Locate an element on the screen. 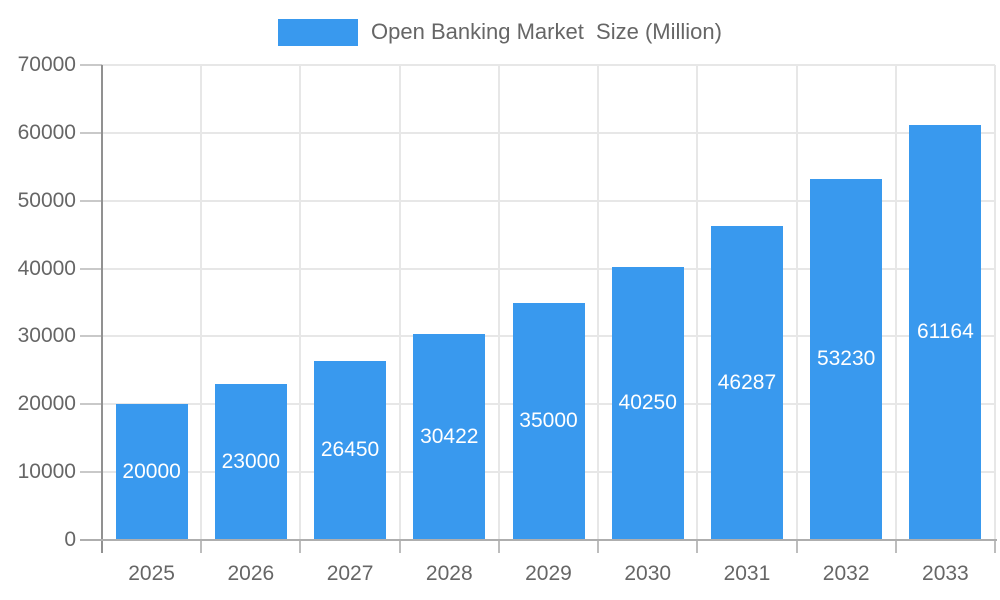 Image resolution: width=1000 pixels, height=600 pixels. x-tick-label: 2026 is located at coordinates (251, 573).